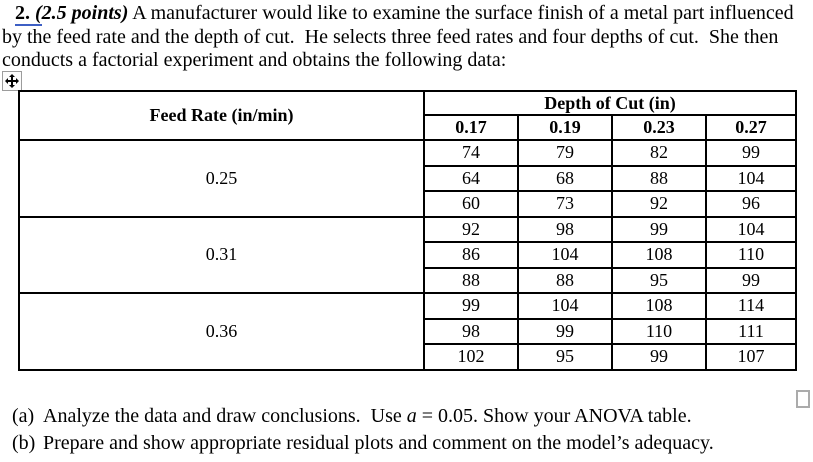 Image resolution: width=813 pixels, height=462 pixels. Describe the element at coordinates (38, 14) in the screenshot. I see `points-open-paren: (` at that location.